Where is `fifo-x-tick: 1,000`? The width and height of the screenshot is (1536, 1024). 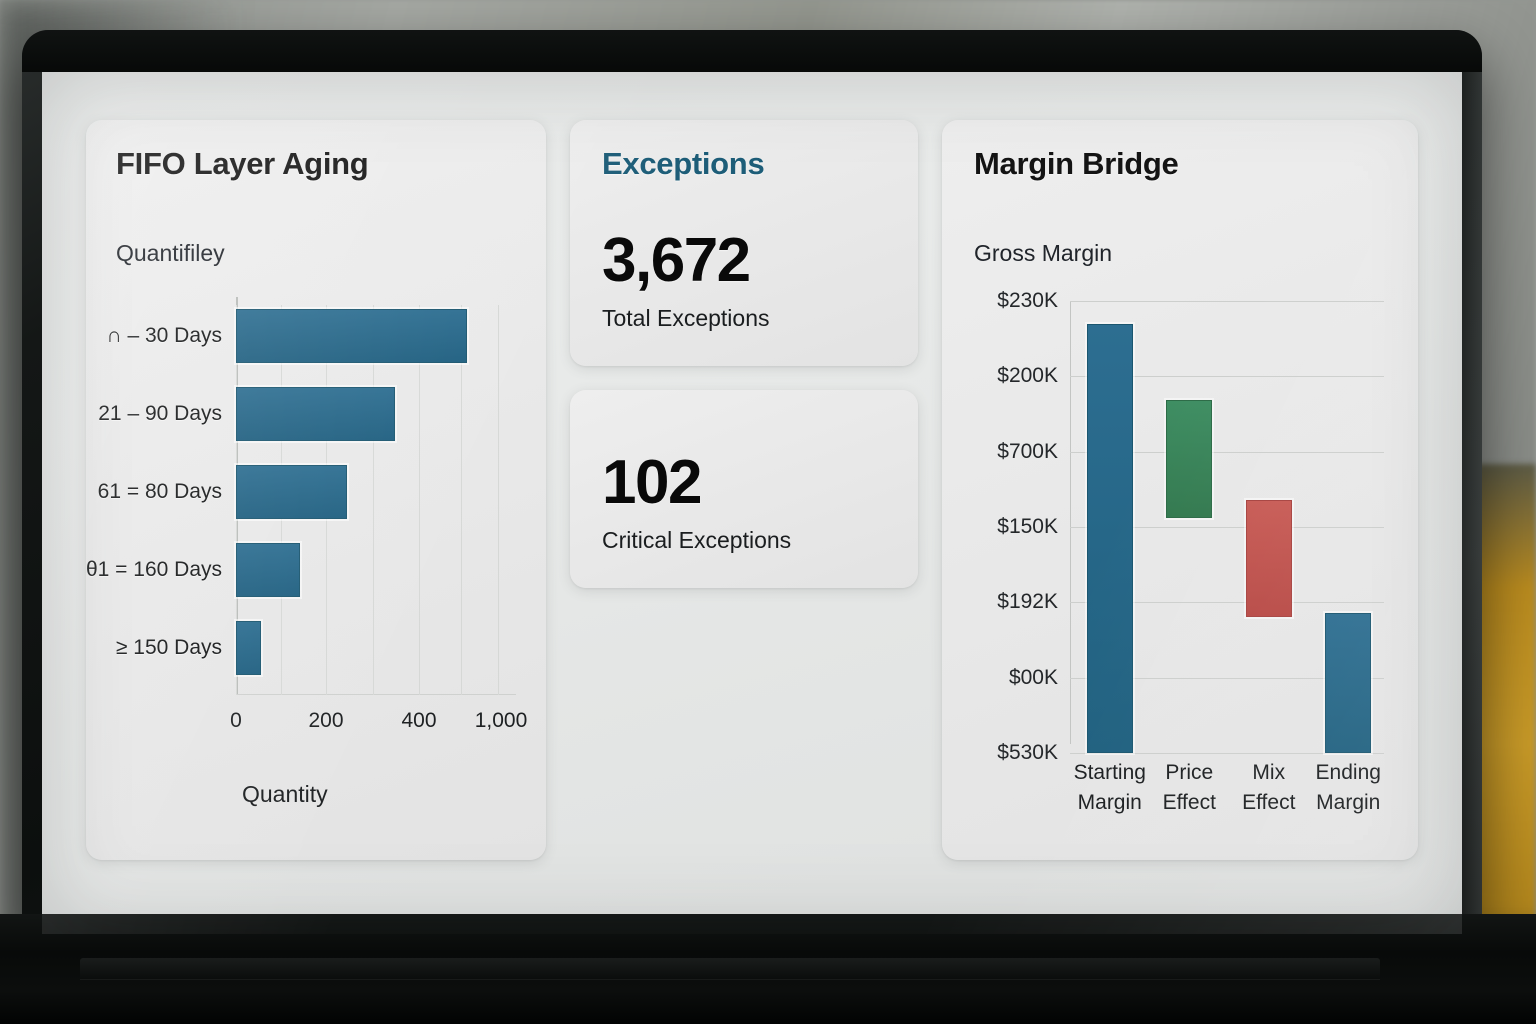
fifo-x-tick: 1,000 is located at coordinates (501, 720).